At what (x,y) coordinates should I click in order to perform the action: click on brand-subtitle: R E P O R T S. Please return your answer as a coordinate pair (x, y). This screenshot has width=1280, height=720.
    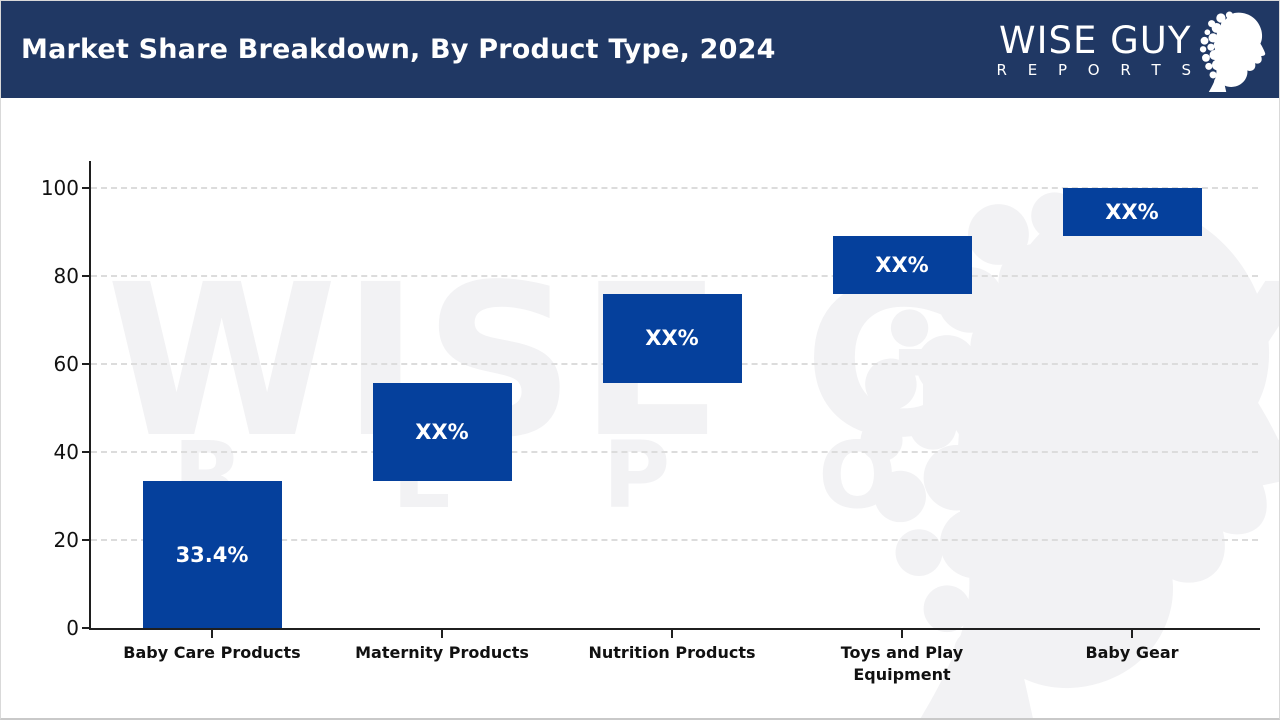
    Looking at the image, I should click on (1097, 70).